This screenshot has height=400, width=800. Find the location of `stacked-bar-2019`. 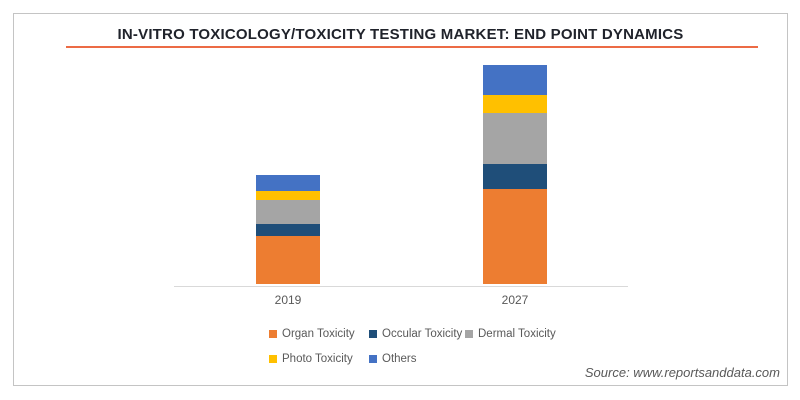

stacked-bar-2019 is located at coordinates (288, 229).